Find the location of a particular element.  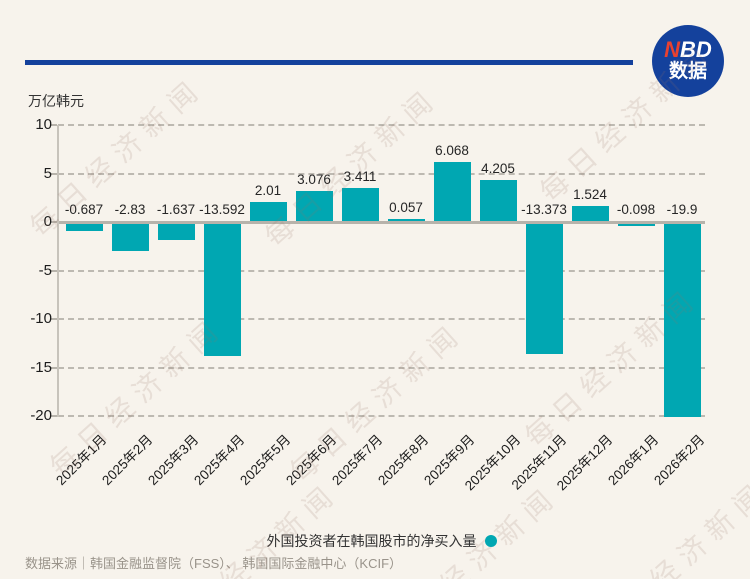

bar-value-label: 3.411 is located at coordinates (360, 176).